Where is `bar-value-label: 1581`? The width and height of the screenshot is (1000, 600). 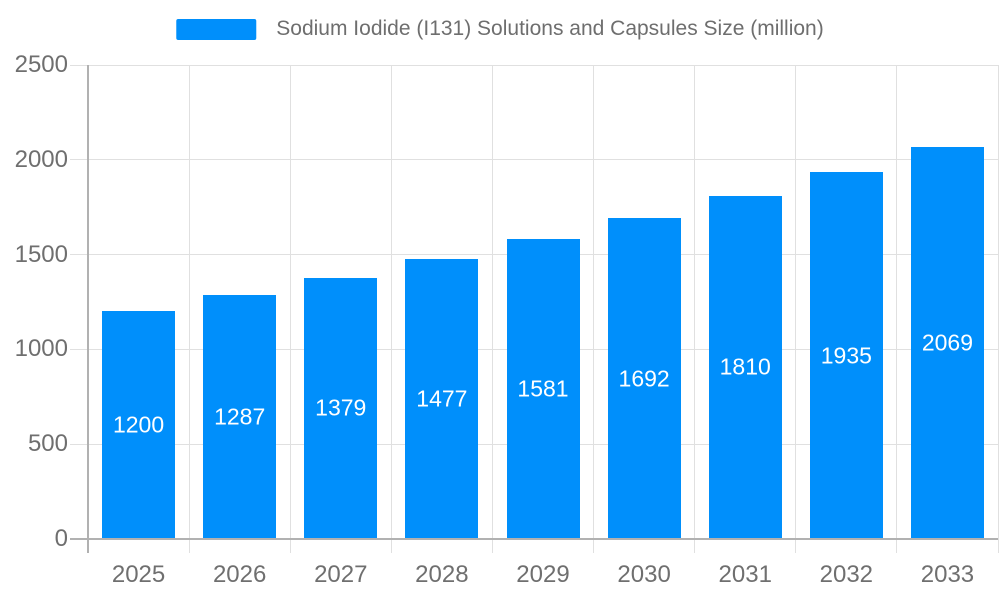
bar-value-label: 1581 is located at coordinates (543, 388).